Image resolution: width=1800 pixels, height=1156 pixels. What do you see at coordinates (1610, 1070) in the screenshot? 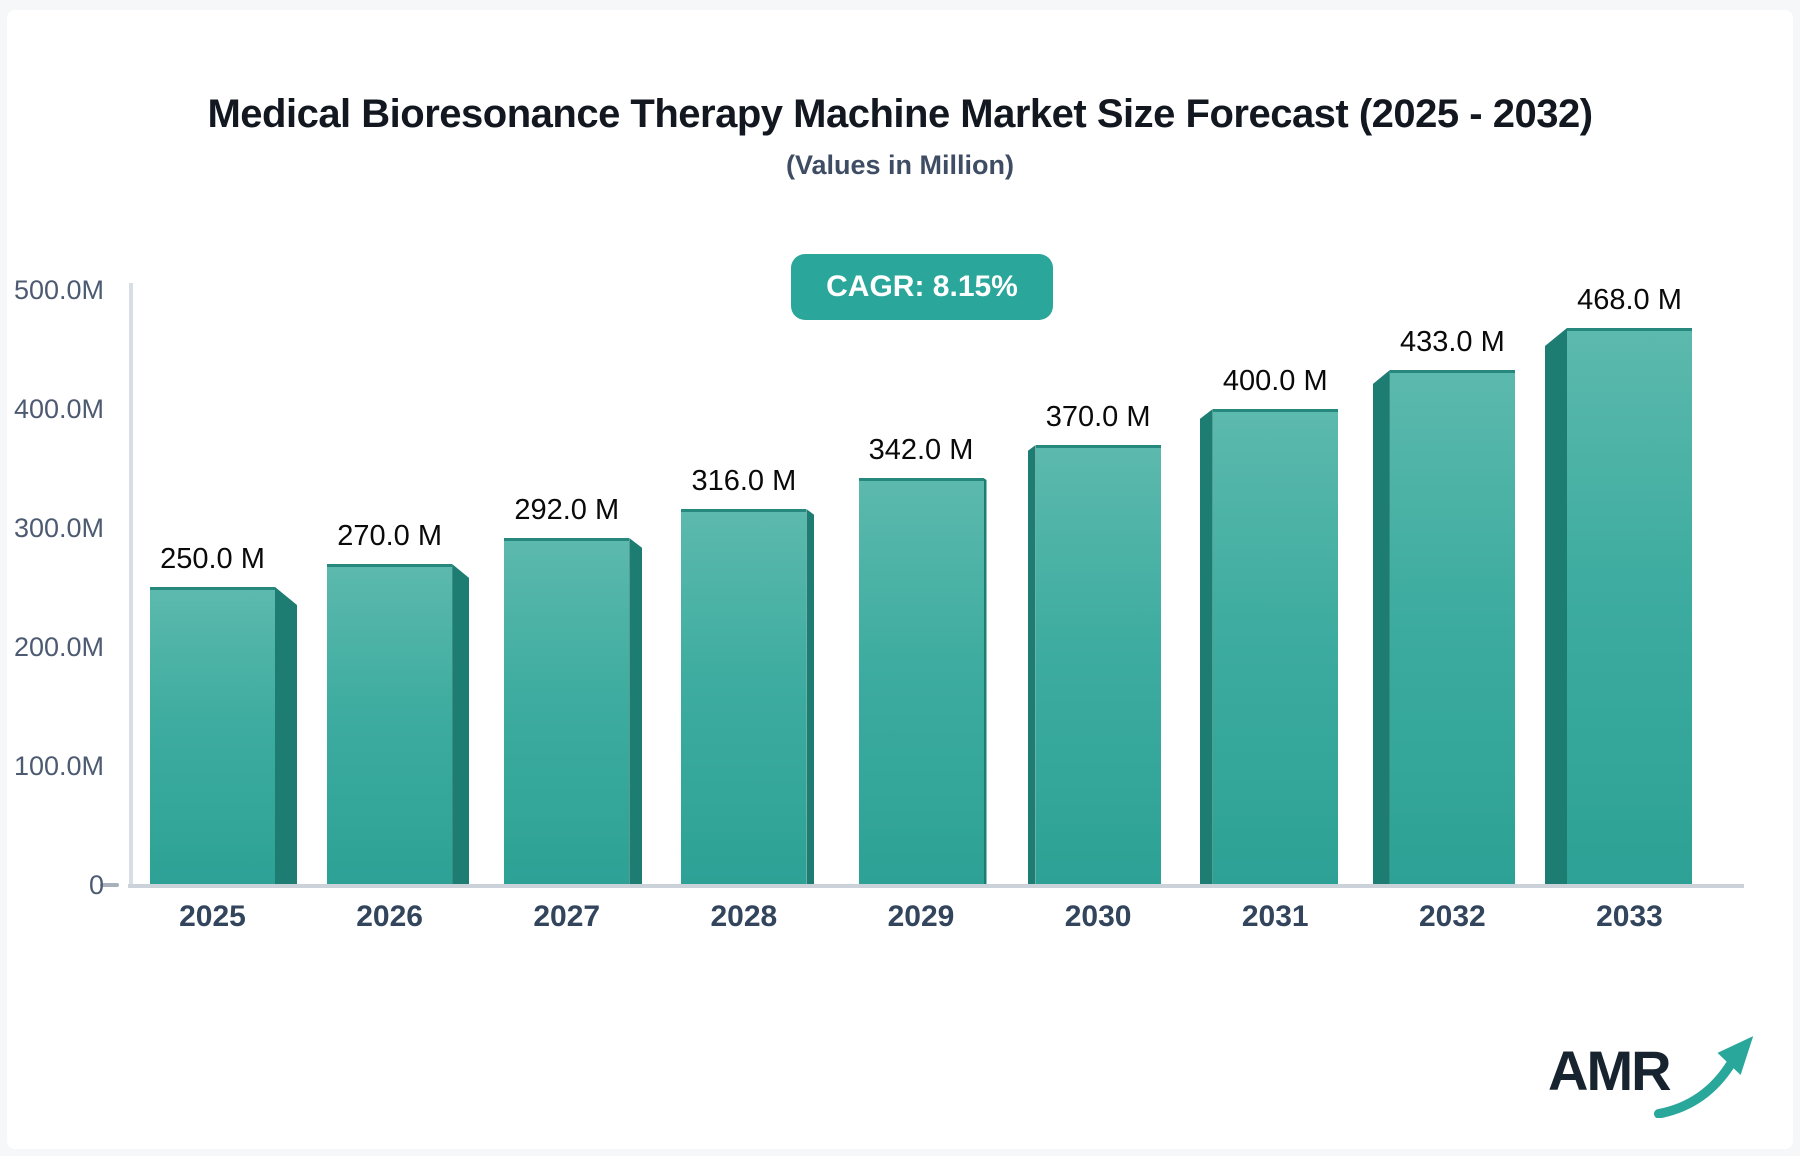
I see `amr-logo-text: AMR` at bounding box center [1610, 1070].